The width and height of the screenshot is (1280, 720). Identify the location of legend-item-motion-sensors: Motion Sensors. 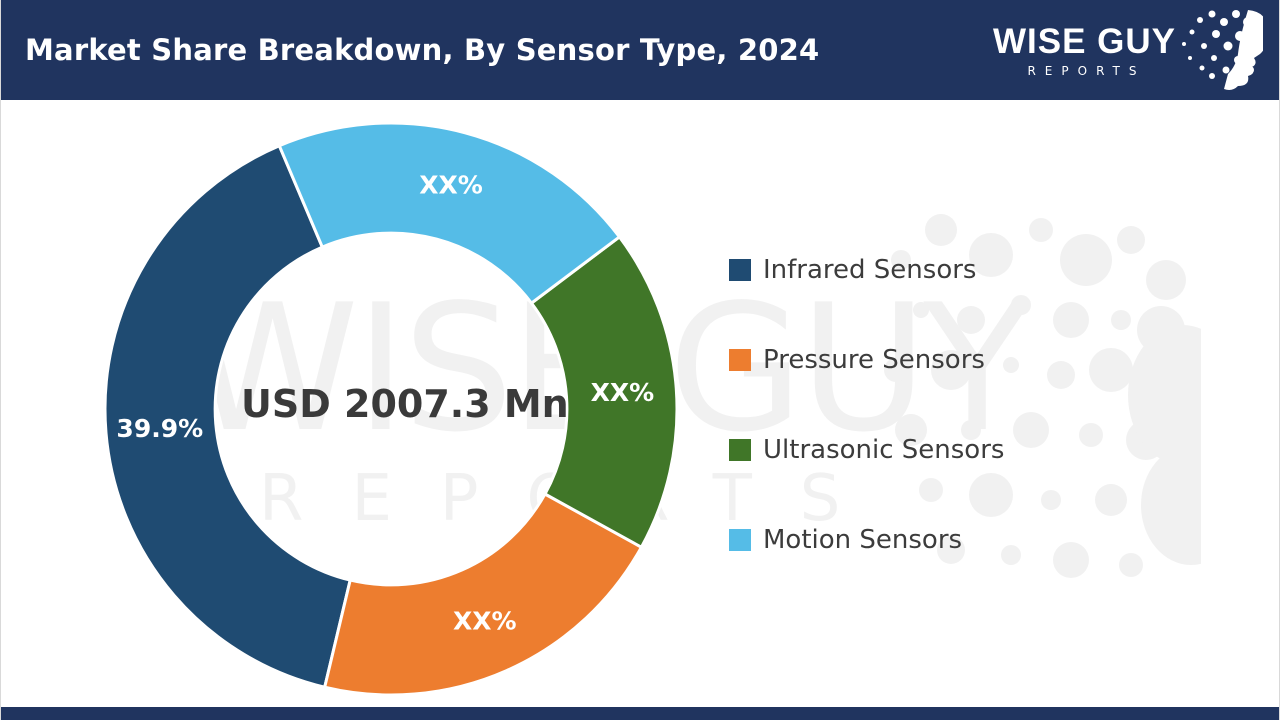
(866, 540).